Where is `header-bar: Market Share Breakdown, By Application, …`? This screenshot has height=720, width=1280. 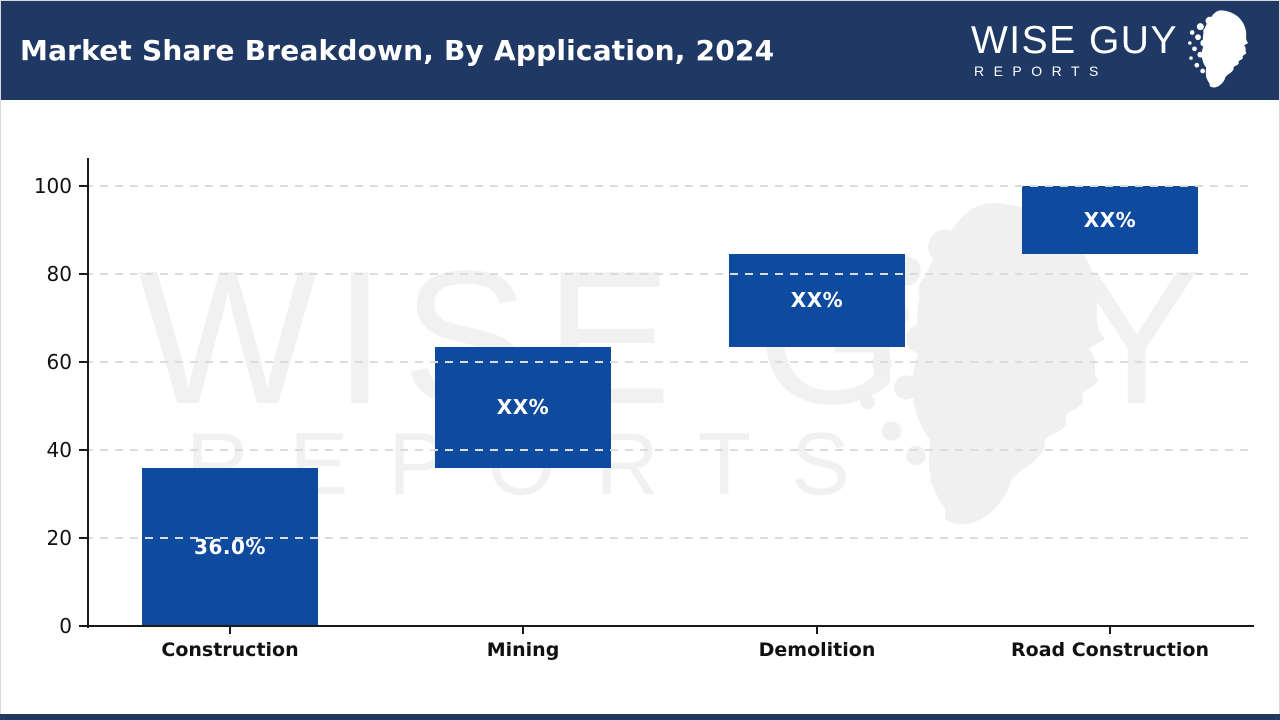
header-bar: Market Share Breakdown, By Application, … is located at coordinates (640, 50).